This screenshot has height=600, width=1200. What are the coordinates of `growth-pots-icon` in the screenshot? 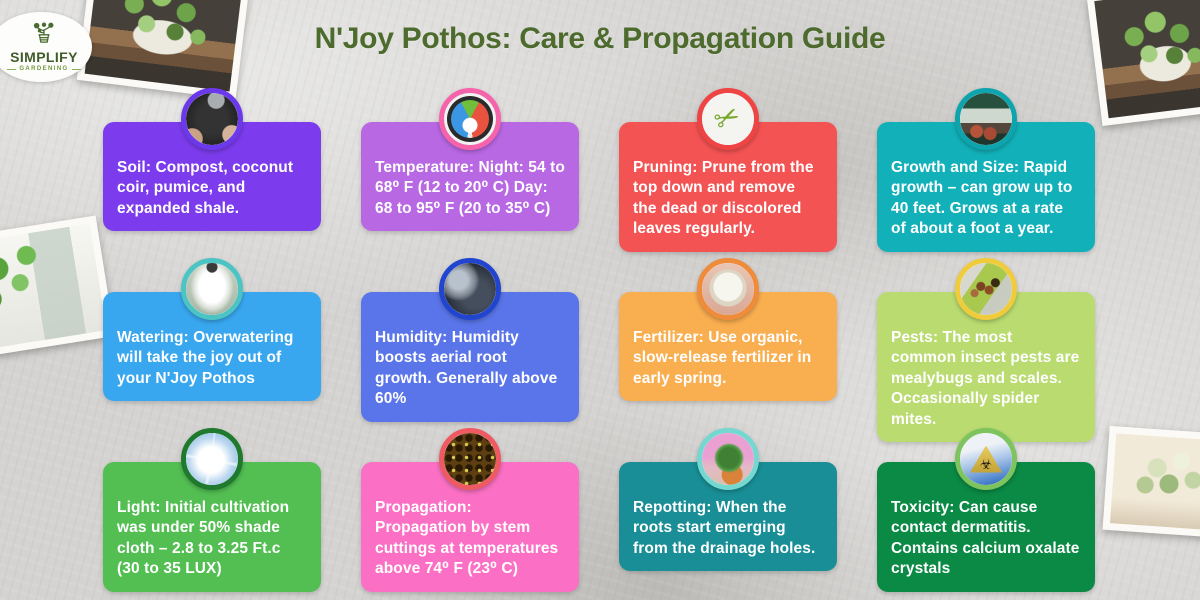 It's located at (986, 119).